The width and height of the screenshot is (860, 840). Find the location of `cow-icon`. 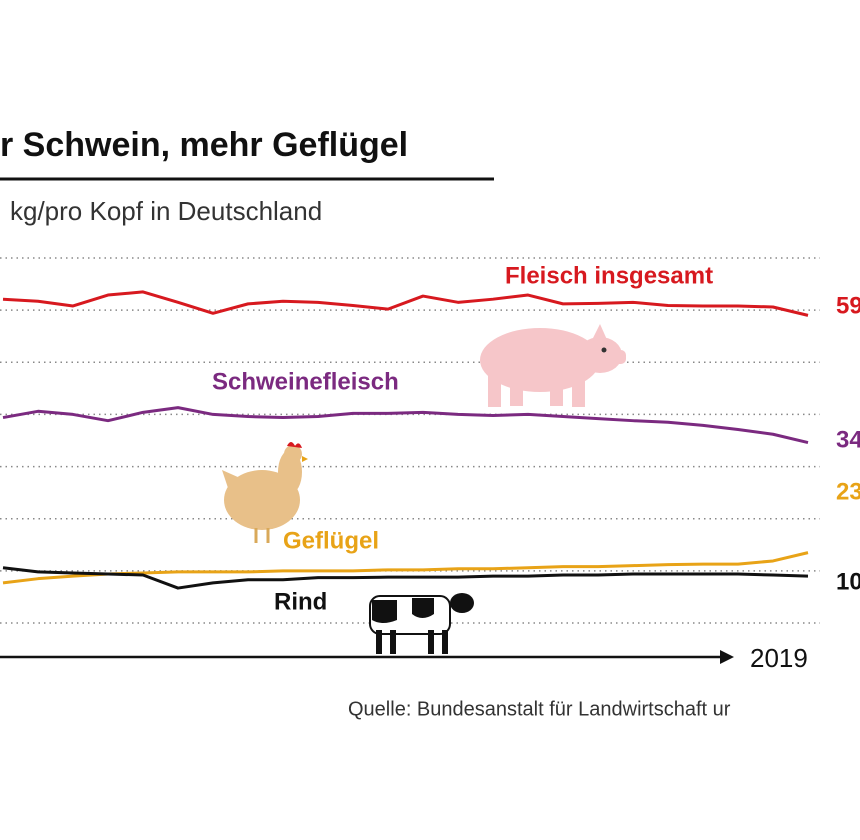

cow-icon is located at coordinates (421, 623).